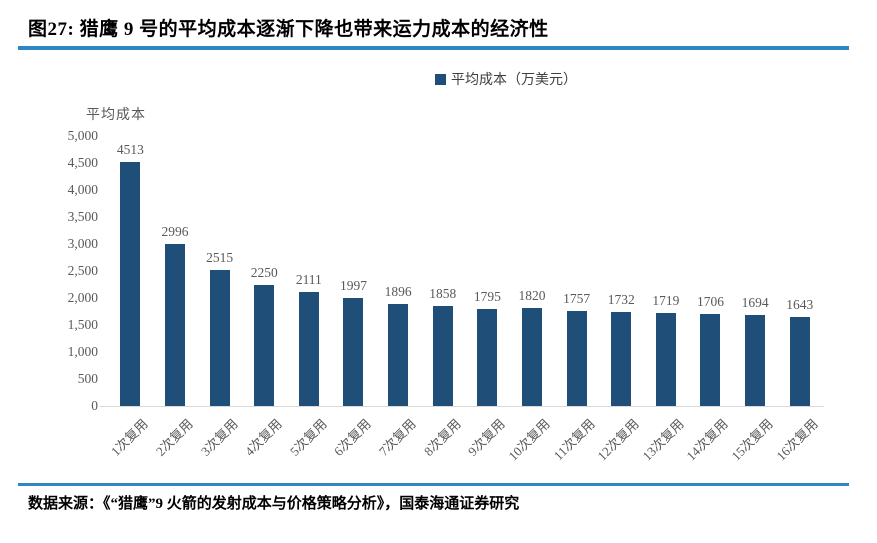 Image resolution: width=877 pixels, height=543 pixels. Describe the element at coordinates (577, 299) in the screenshot. I see `bar-value-label: 1757` at that location.